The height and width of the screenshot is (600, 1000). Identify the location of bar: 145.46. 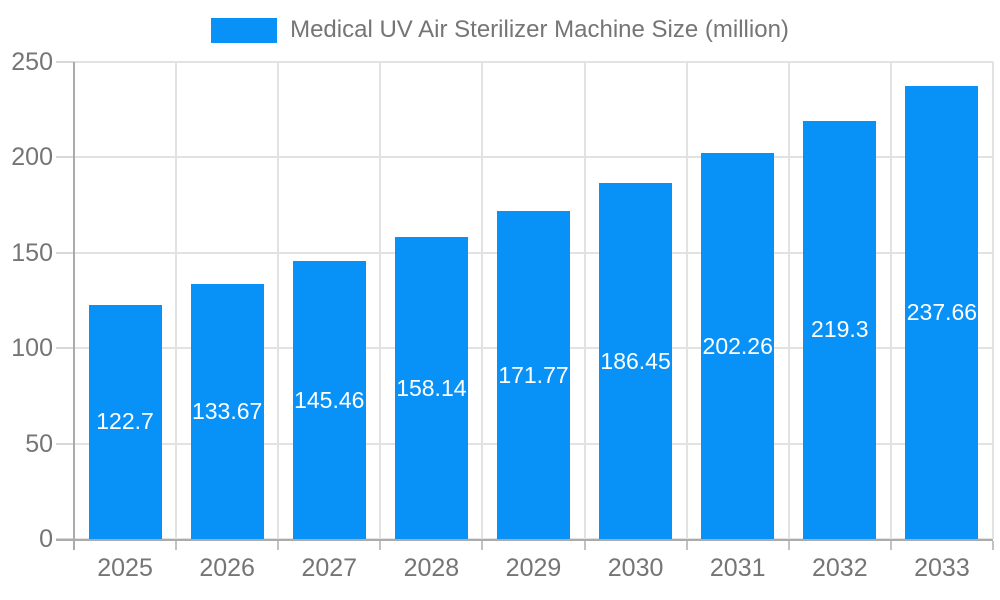
(329, 400).